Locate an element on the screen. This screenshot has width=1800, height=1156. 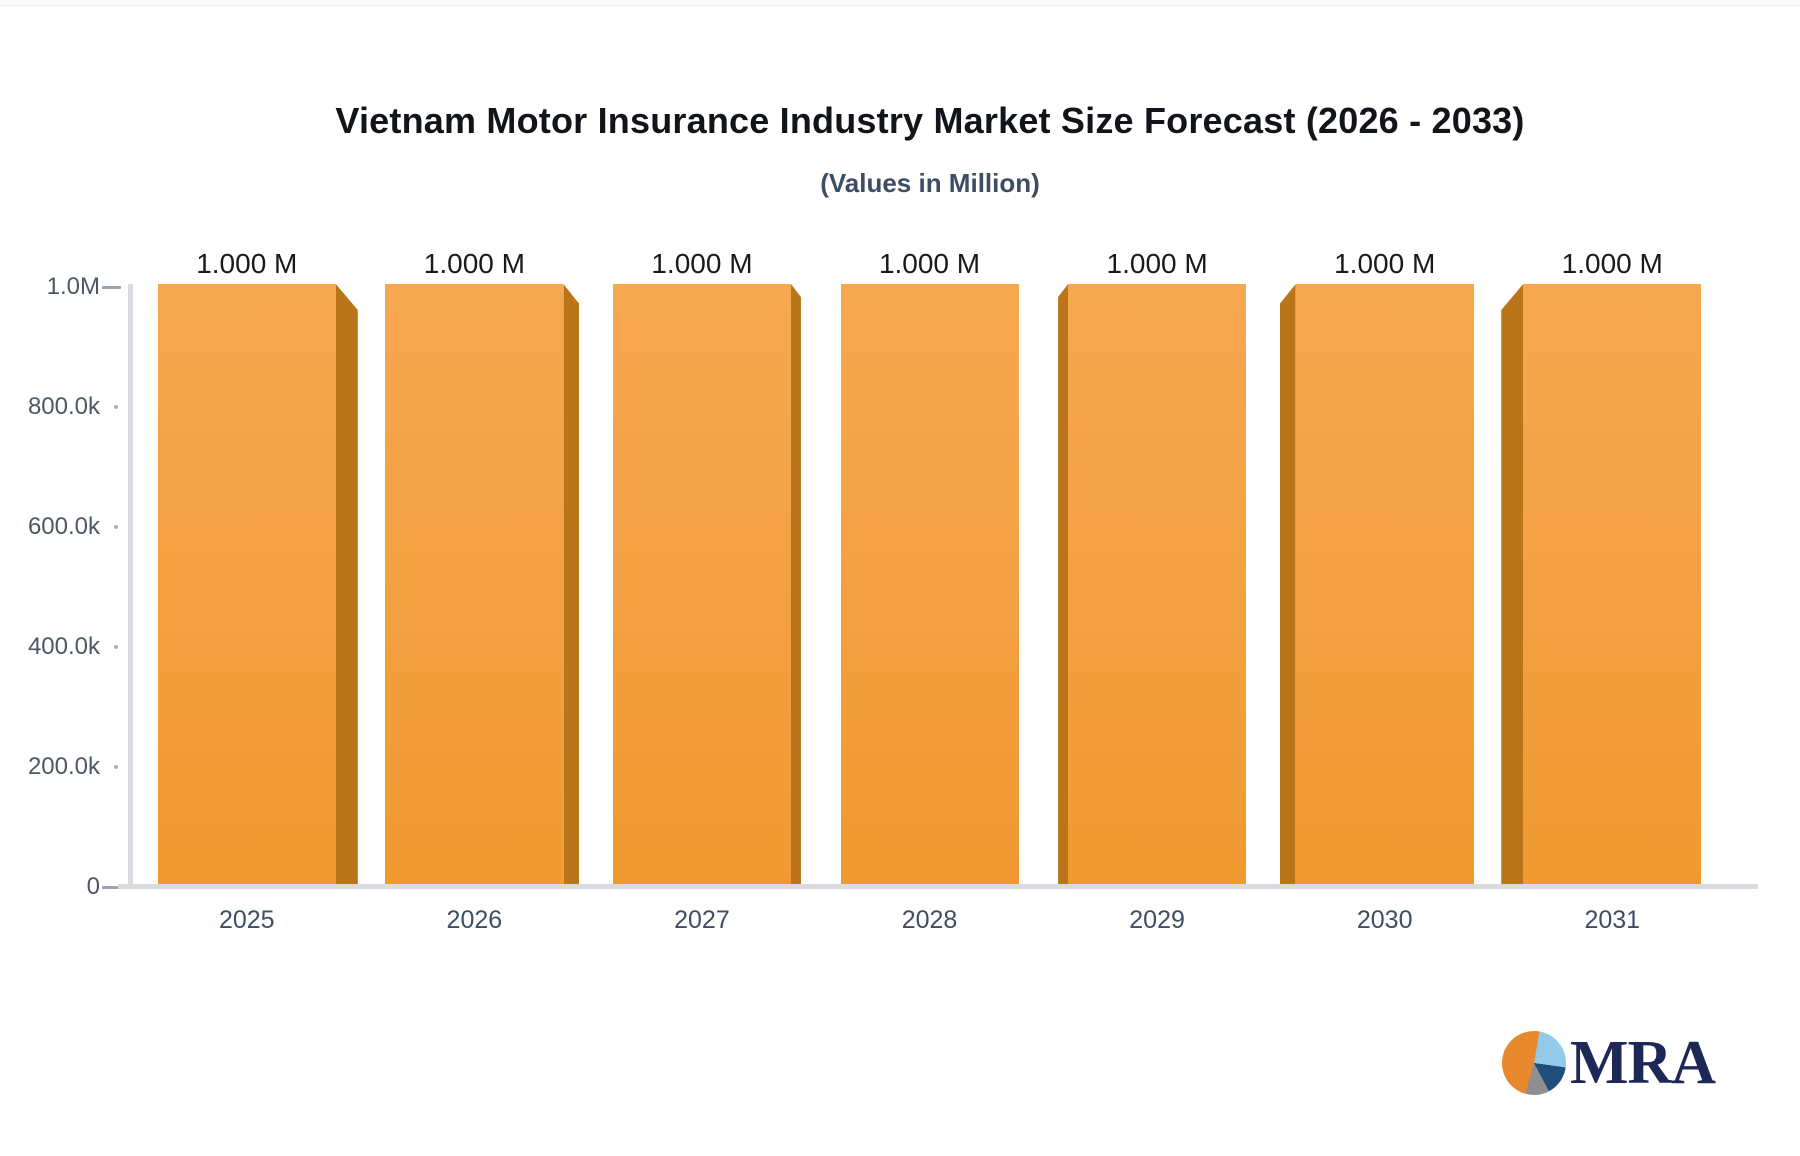
bar-2031 is located at coordinates (1601, 585).